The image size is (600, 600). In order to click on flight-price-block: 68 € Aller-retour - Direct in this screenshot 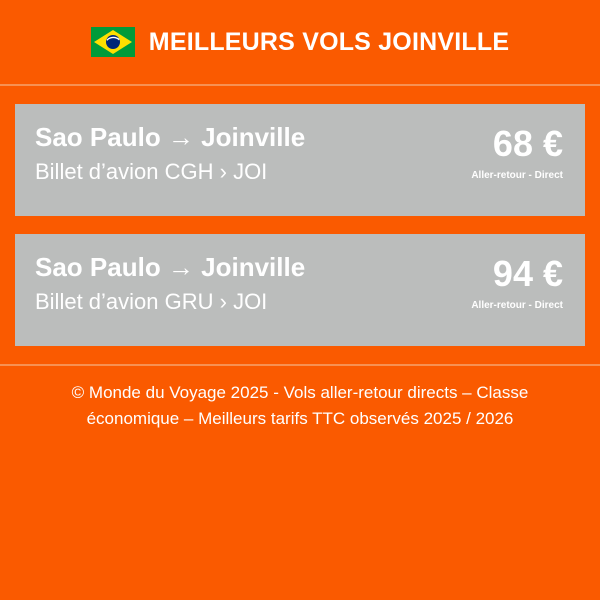, I will do `click(517, 152)`.